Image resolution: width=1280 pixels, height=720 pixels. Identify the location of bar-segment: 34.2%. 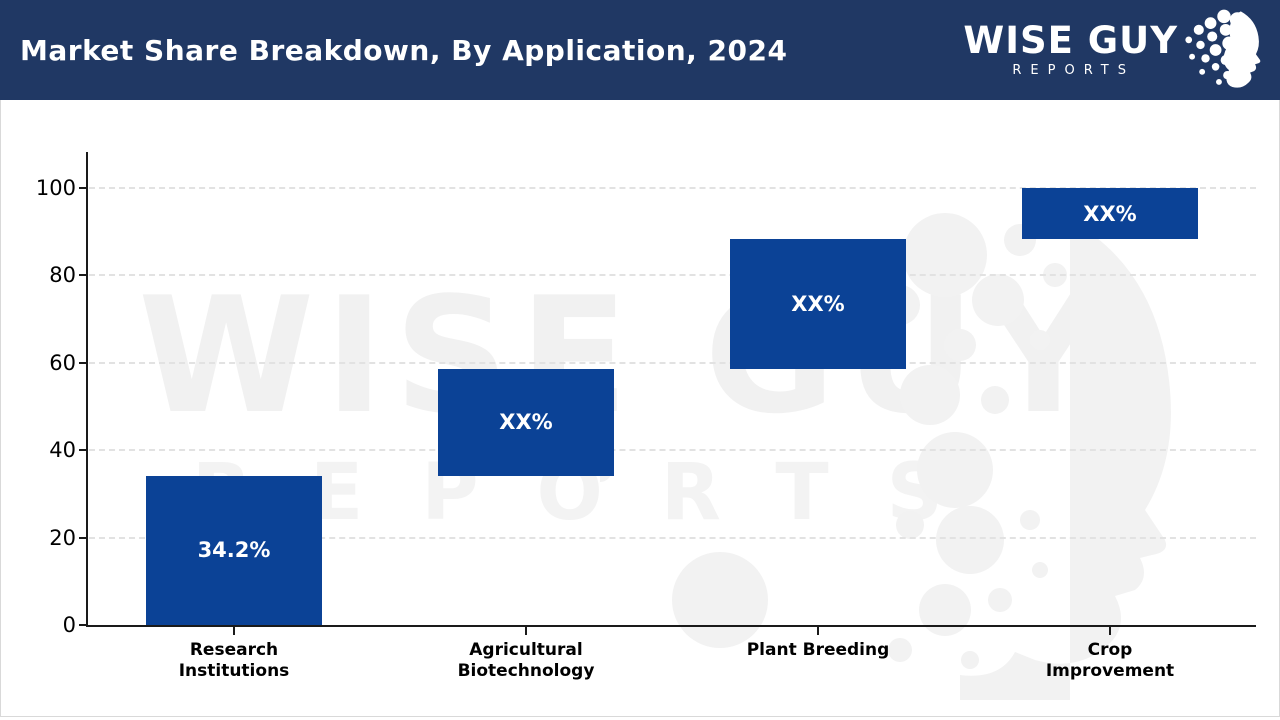
(234, 550).